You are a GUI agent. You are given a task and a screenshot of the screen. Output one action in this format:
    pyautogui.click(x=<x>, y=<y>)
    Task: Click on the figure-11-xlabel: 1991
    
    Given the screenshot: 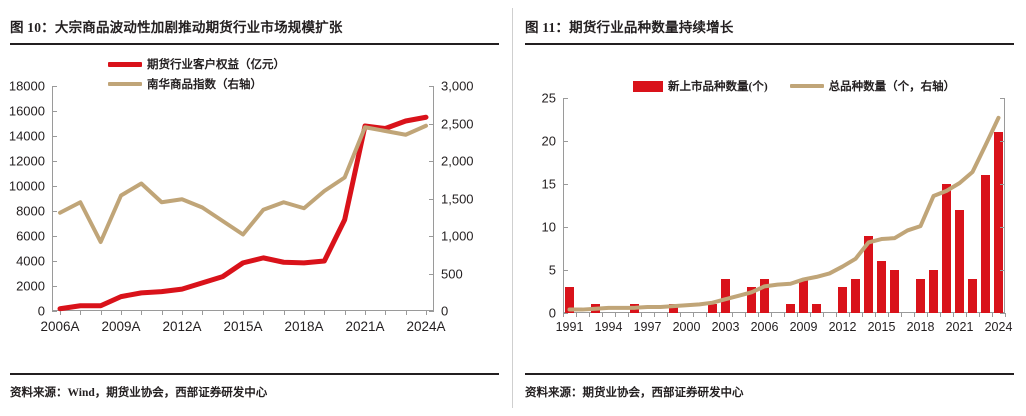 What is the action you would take?
    pyautogui.click(x=569, y=327)
    